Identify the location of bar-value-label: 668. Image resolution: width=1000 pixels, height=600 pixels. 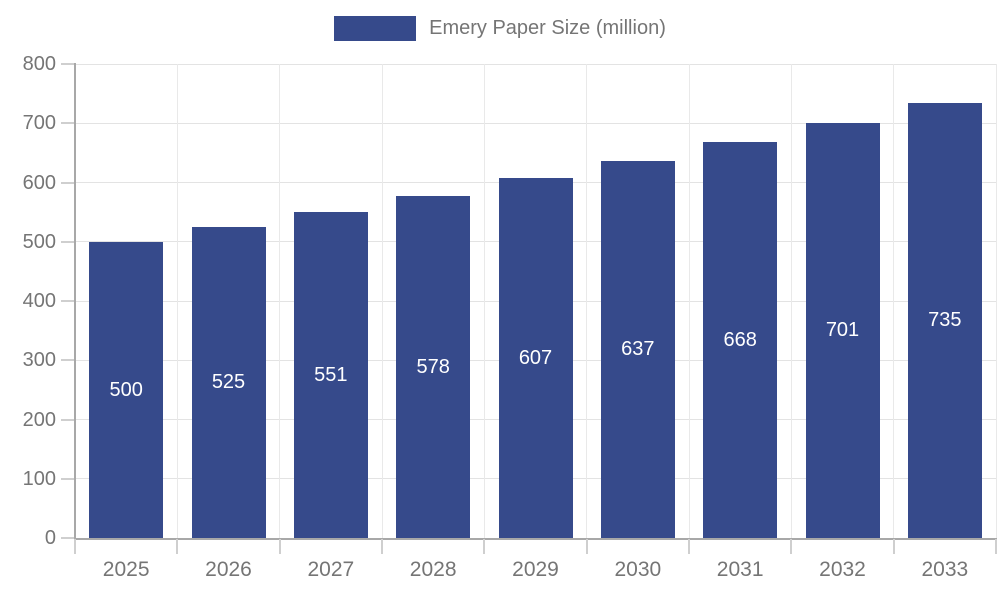
(740, 339).